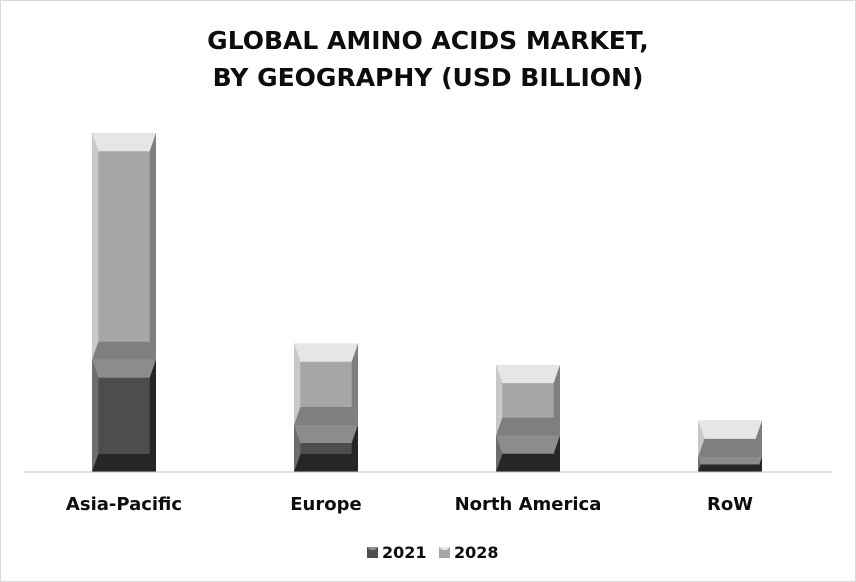 This screenshot has height=582, width=856. Describe the element at coordinates (476, 552) in the screenshot. I see `legend-label: 2028` at that location.